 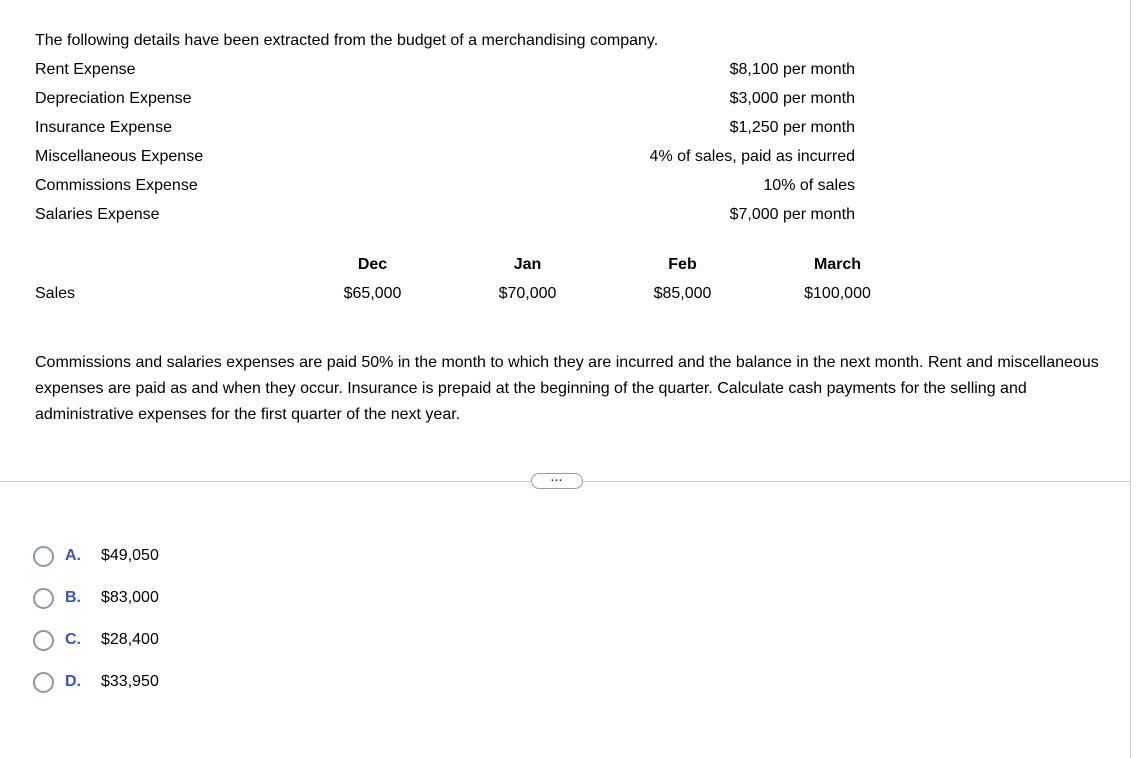 I want to click on sales-value: $65,000, so click(x=372, y=293).